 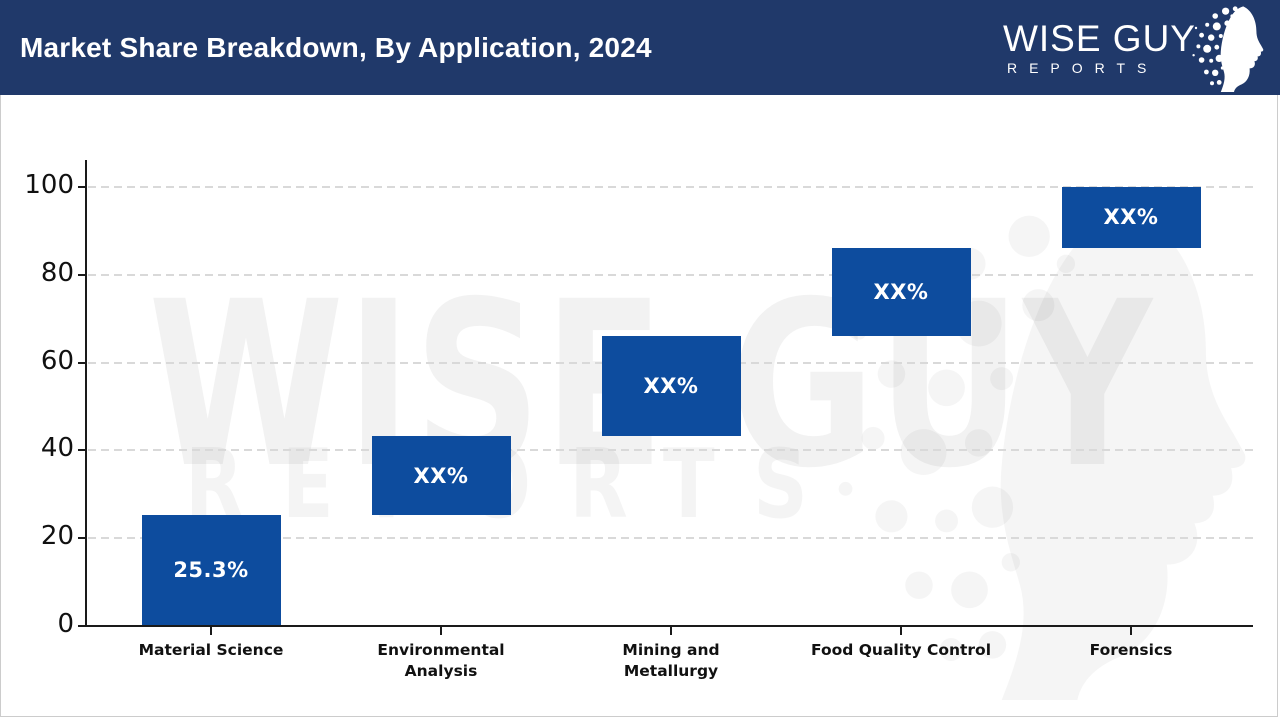 What do you see at coordinates (1082, 67) in the screenshot?
I see `brand-subname: REPORTS` at bounding box center [1082, 67].